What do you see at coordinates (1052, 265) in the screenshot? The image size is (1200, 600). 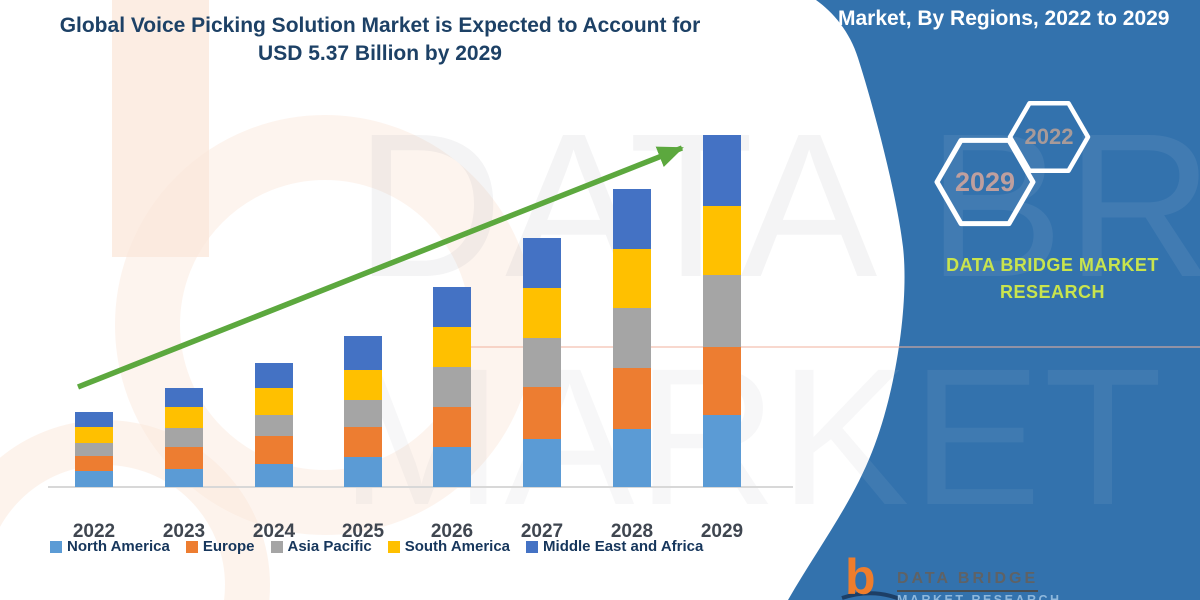 I see `brand-name-line1: DATA BRIDGE MARKET` at bounding box center [1052, 265].